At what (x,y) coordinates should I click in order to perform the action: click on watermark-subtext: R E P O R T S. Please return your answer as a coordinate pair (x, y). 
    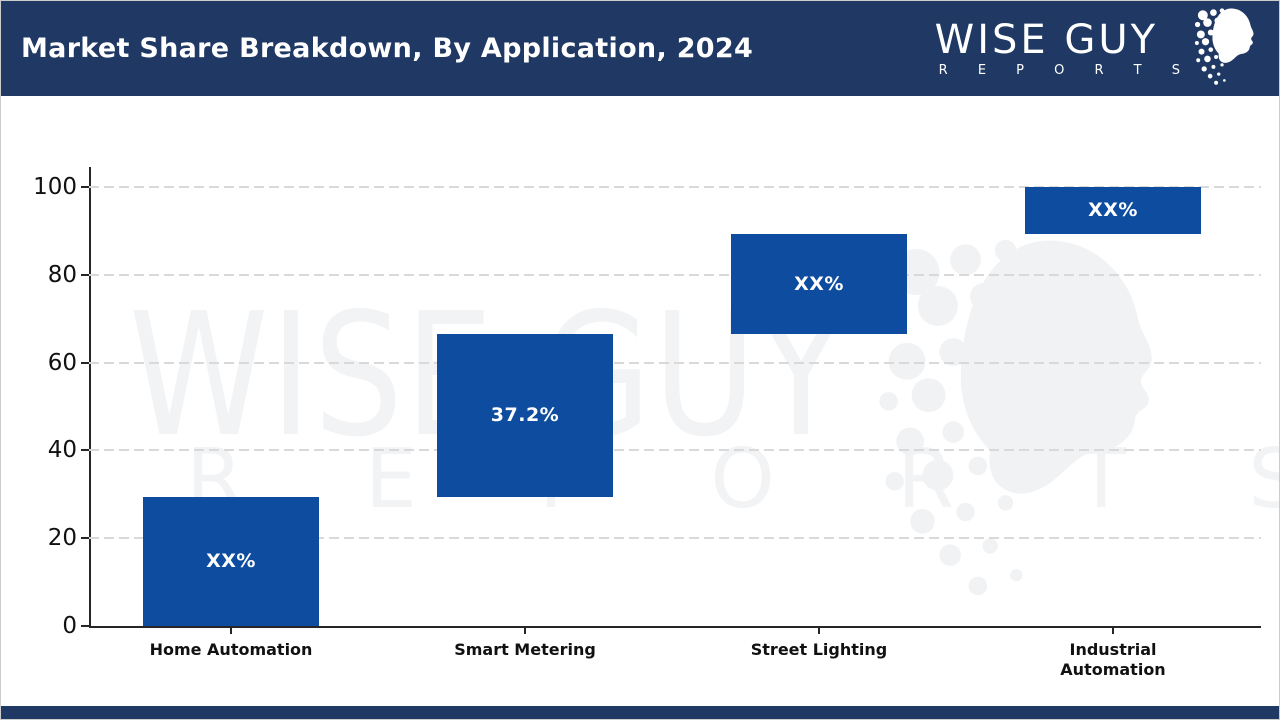
    Looking at the image, I should click on (733, 479).